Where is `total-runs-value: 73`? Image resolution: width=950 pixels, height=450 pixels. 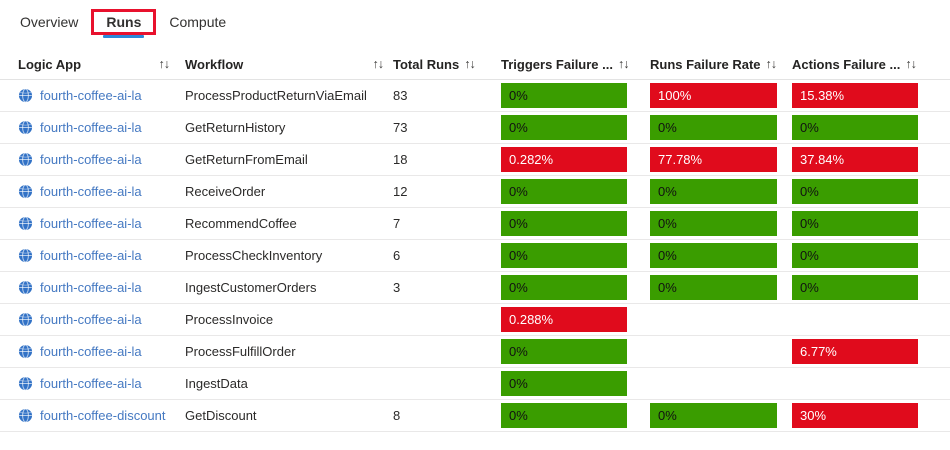 total-runs-value: 73 is located at coordinates (400, 127).